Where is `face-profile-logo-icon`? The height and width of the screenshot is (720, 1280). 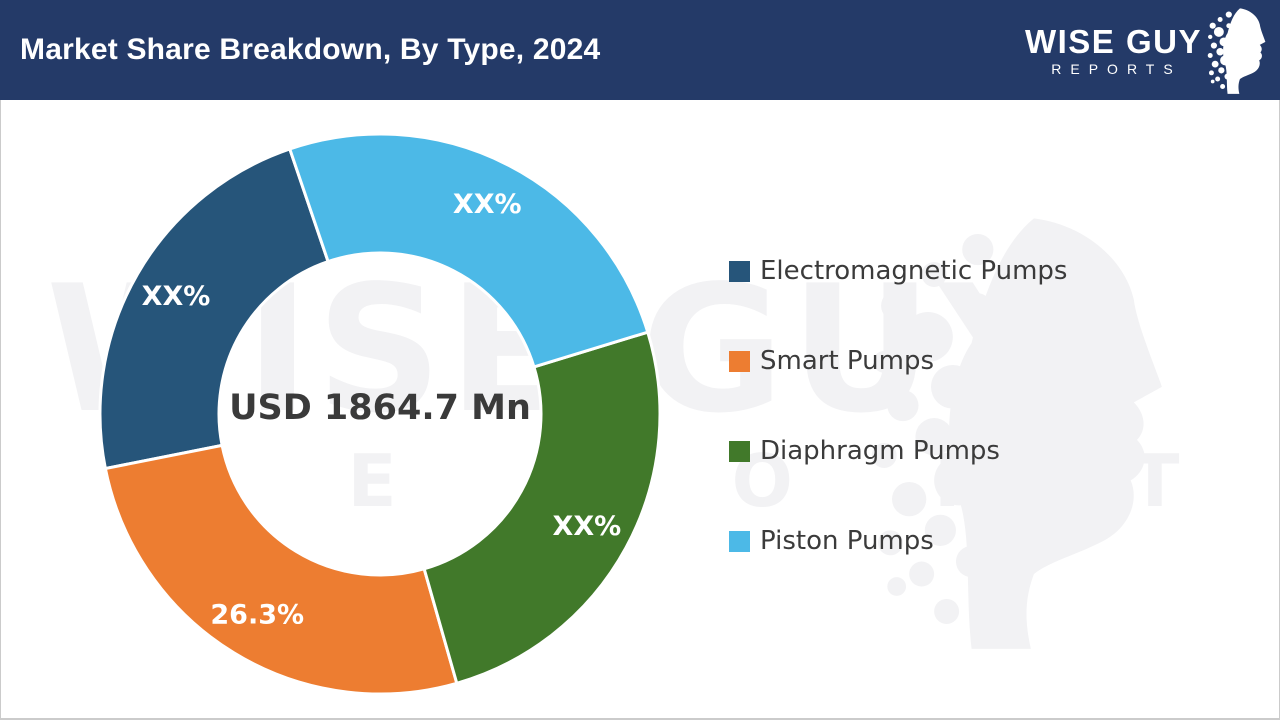 face-profile-logo-icon is located at coordinates (1236, 50).